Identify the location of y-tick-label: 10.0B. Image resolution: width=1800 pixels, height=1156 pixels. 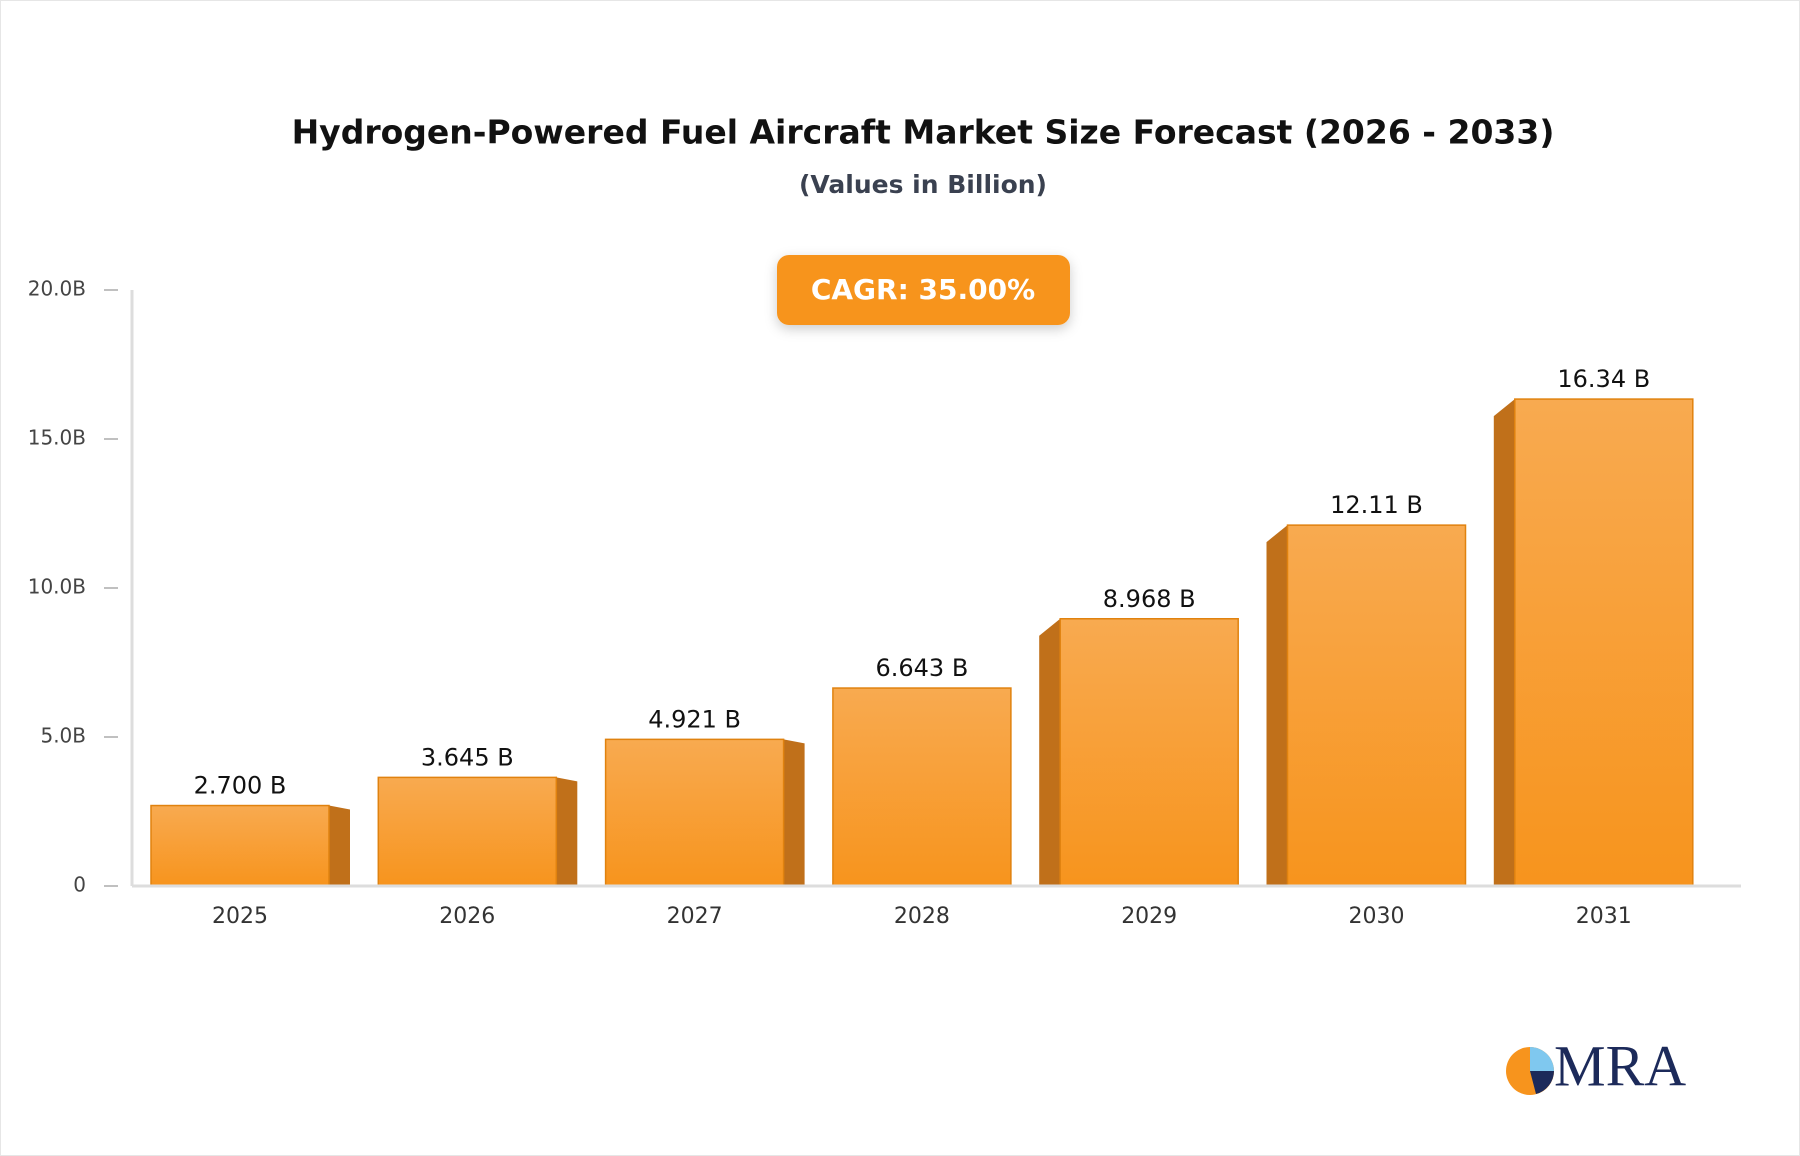
(57, 587).